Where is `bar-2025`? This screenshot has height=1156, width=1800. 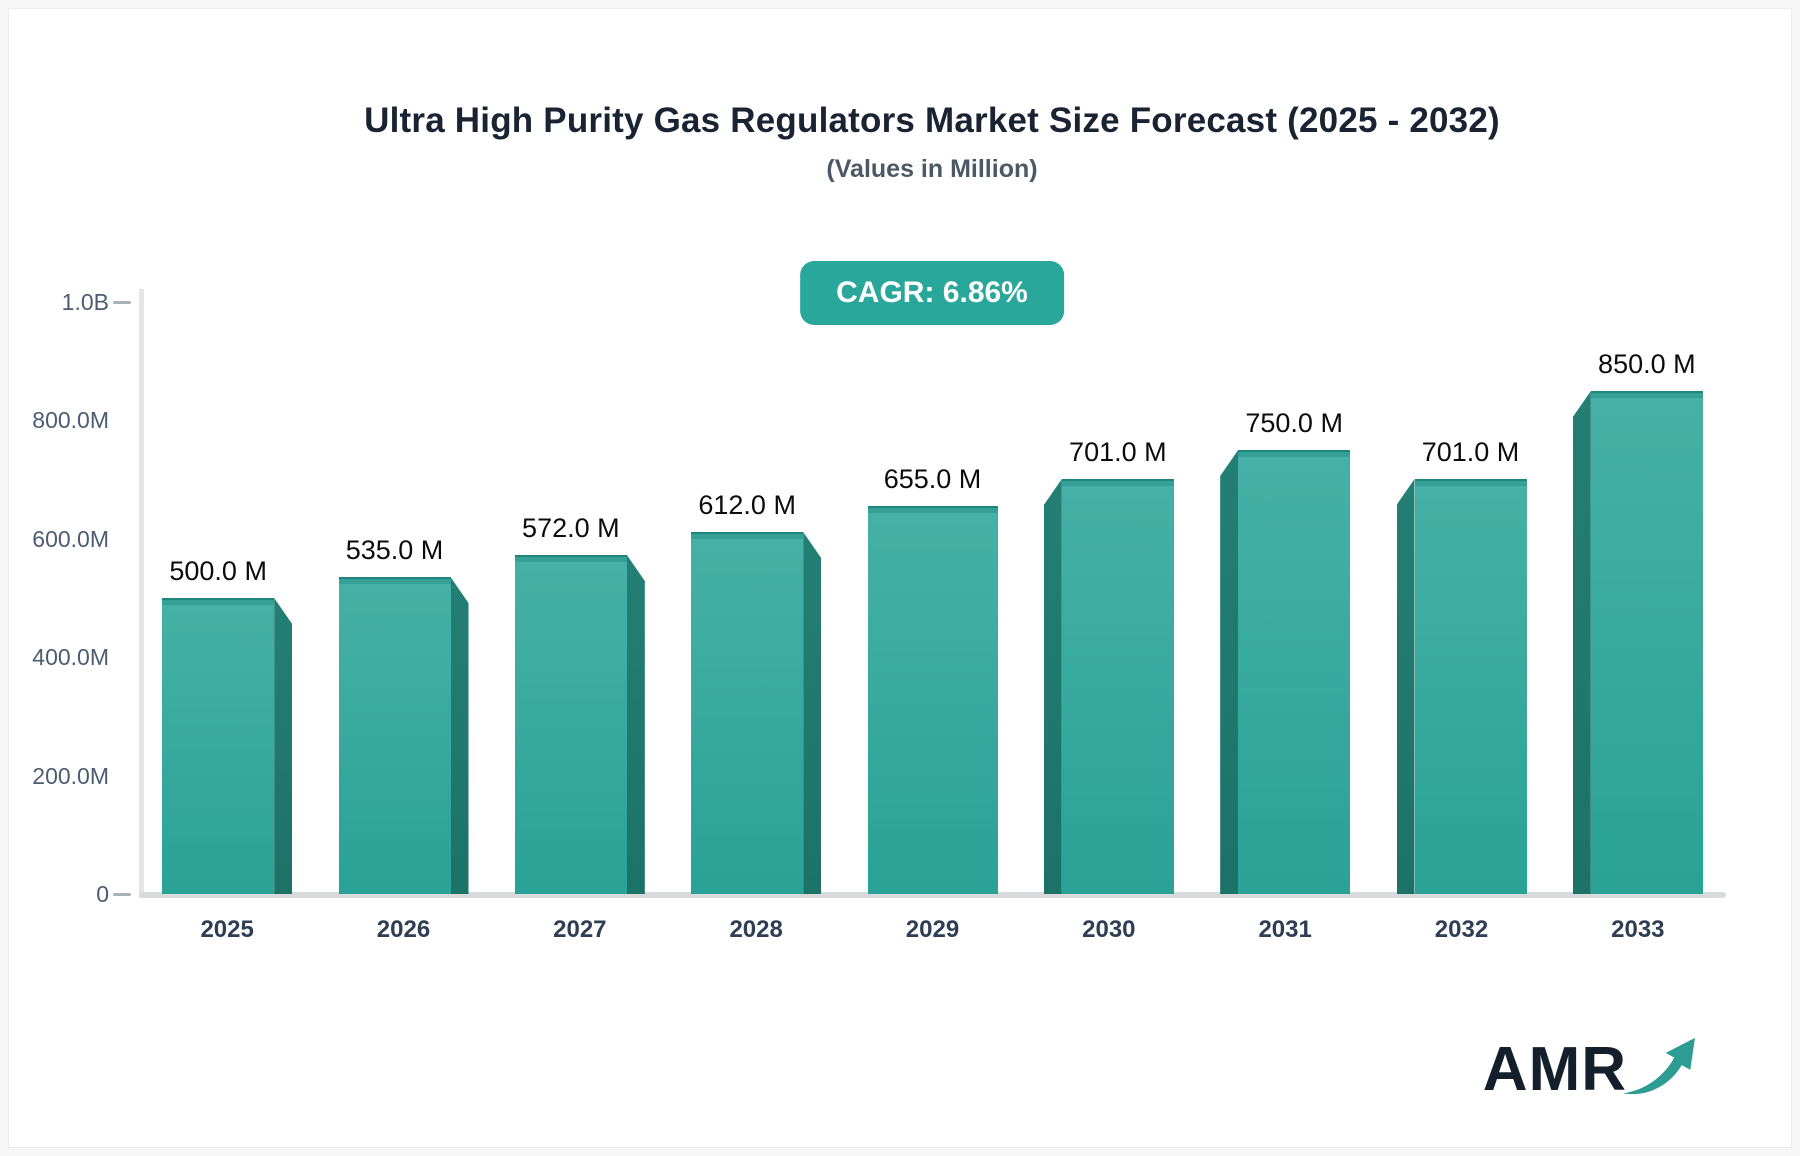
bar-2025 is located at coordinates (227, 746).